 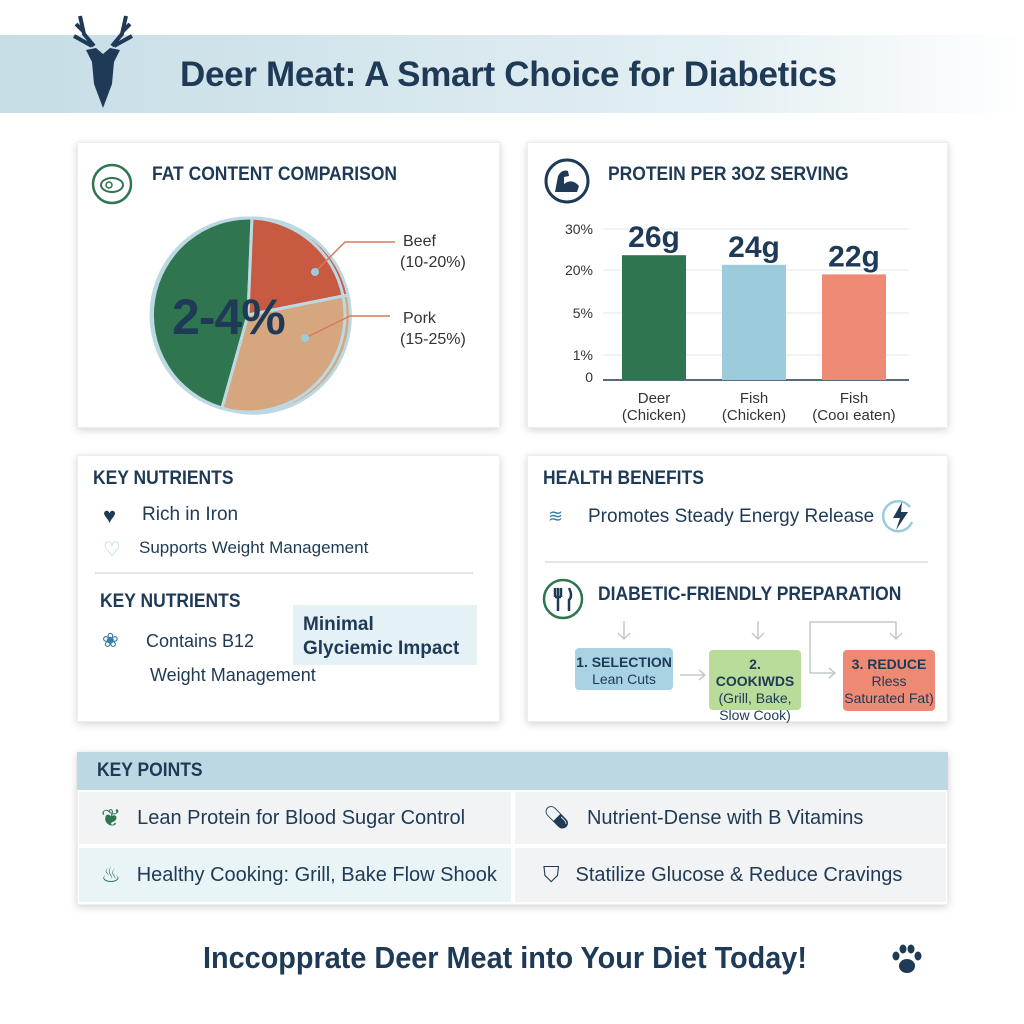 I want to click on pork-range: (15-25%), so click(x=433, y=339).